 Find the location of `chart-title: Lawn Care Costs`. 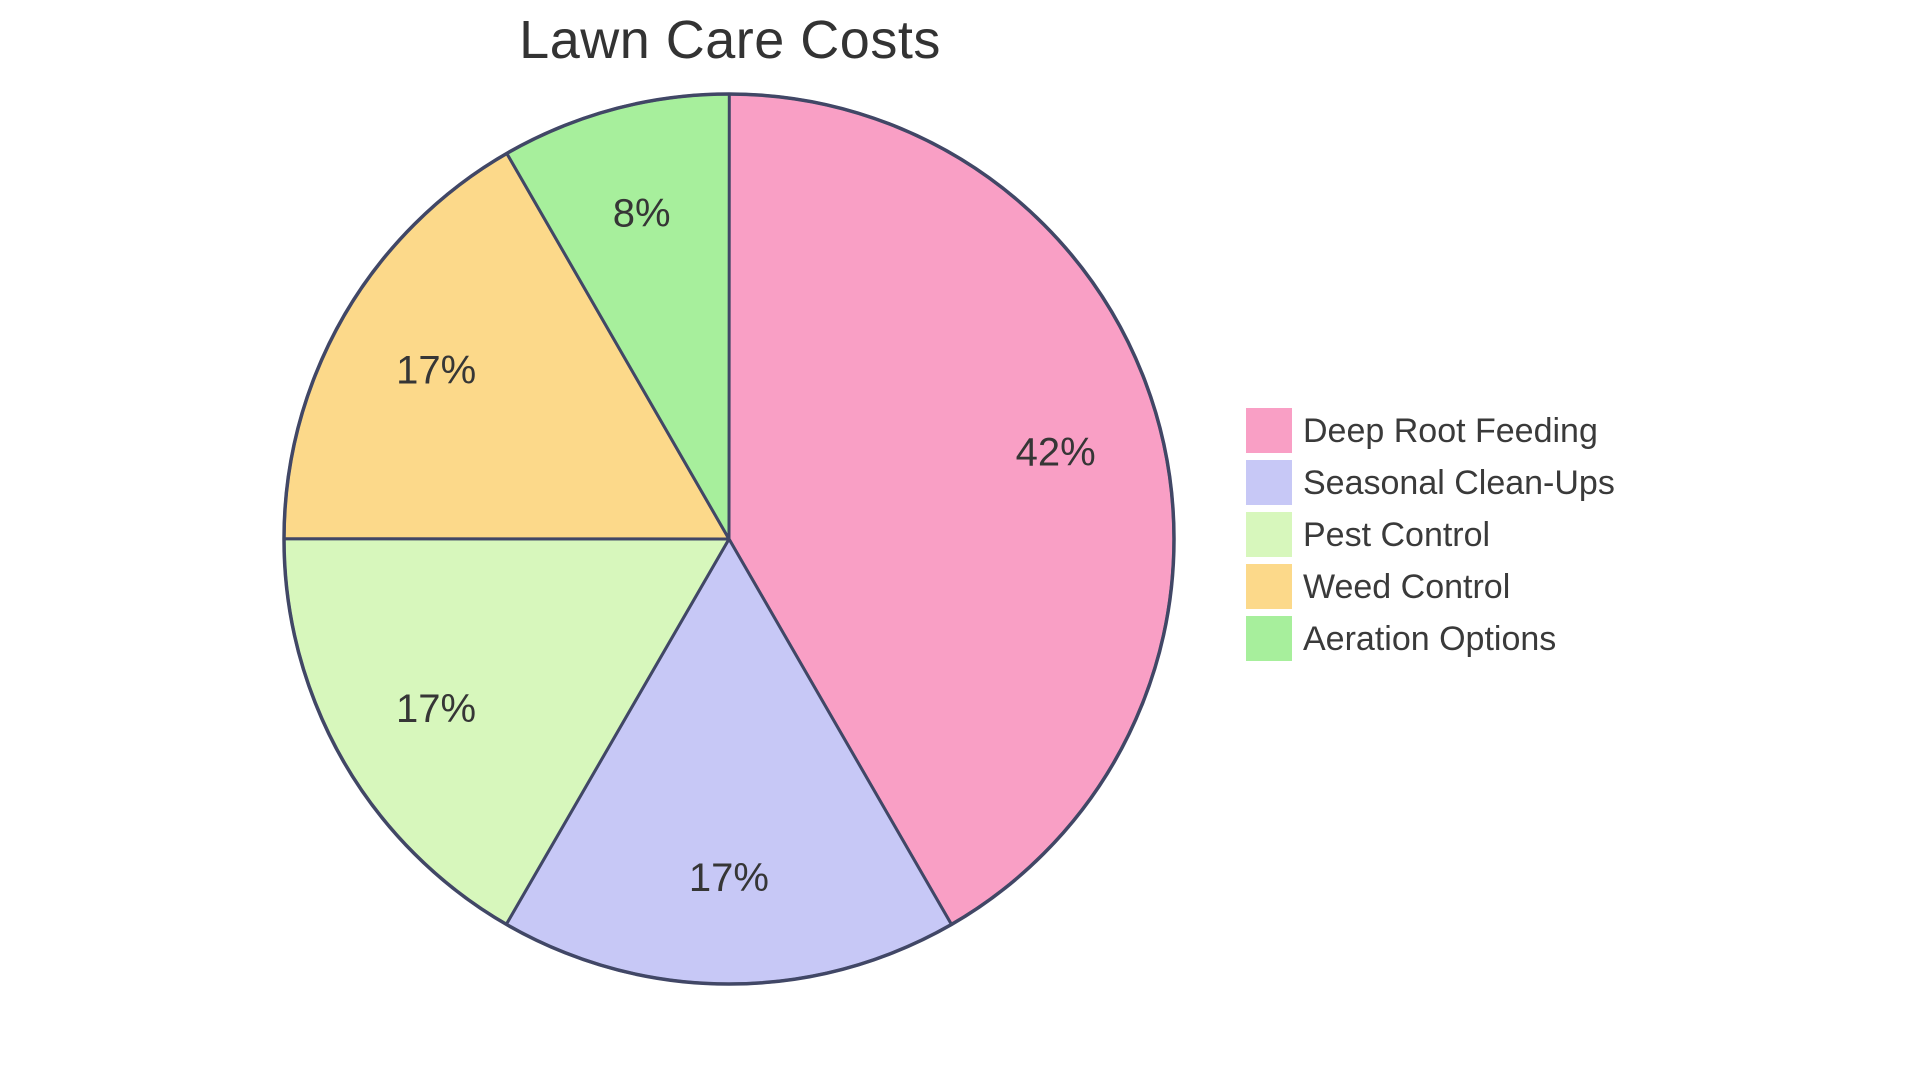

chart-title: Lawn Care Costs is located at coordinates (730, 40).